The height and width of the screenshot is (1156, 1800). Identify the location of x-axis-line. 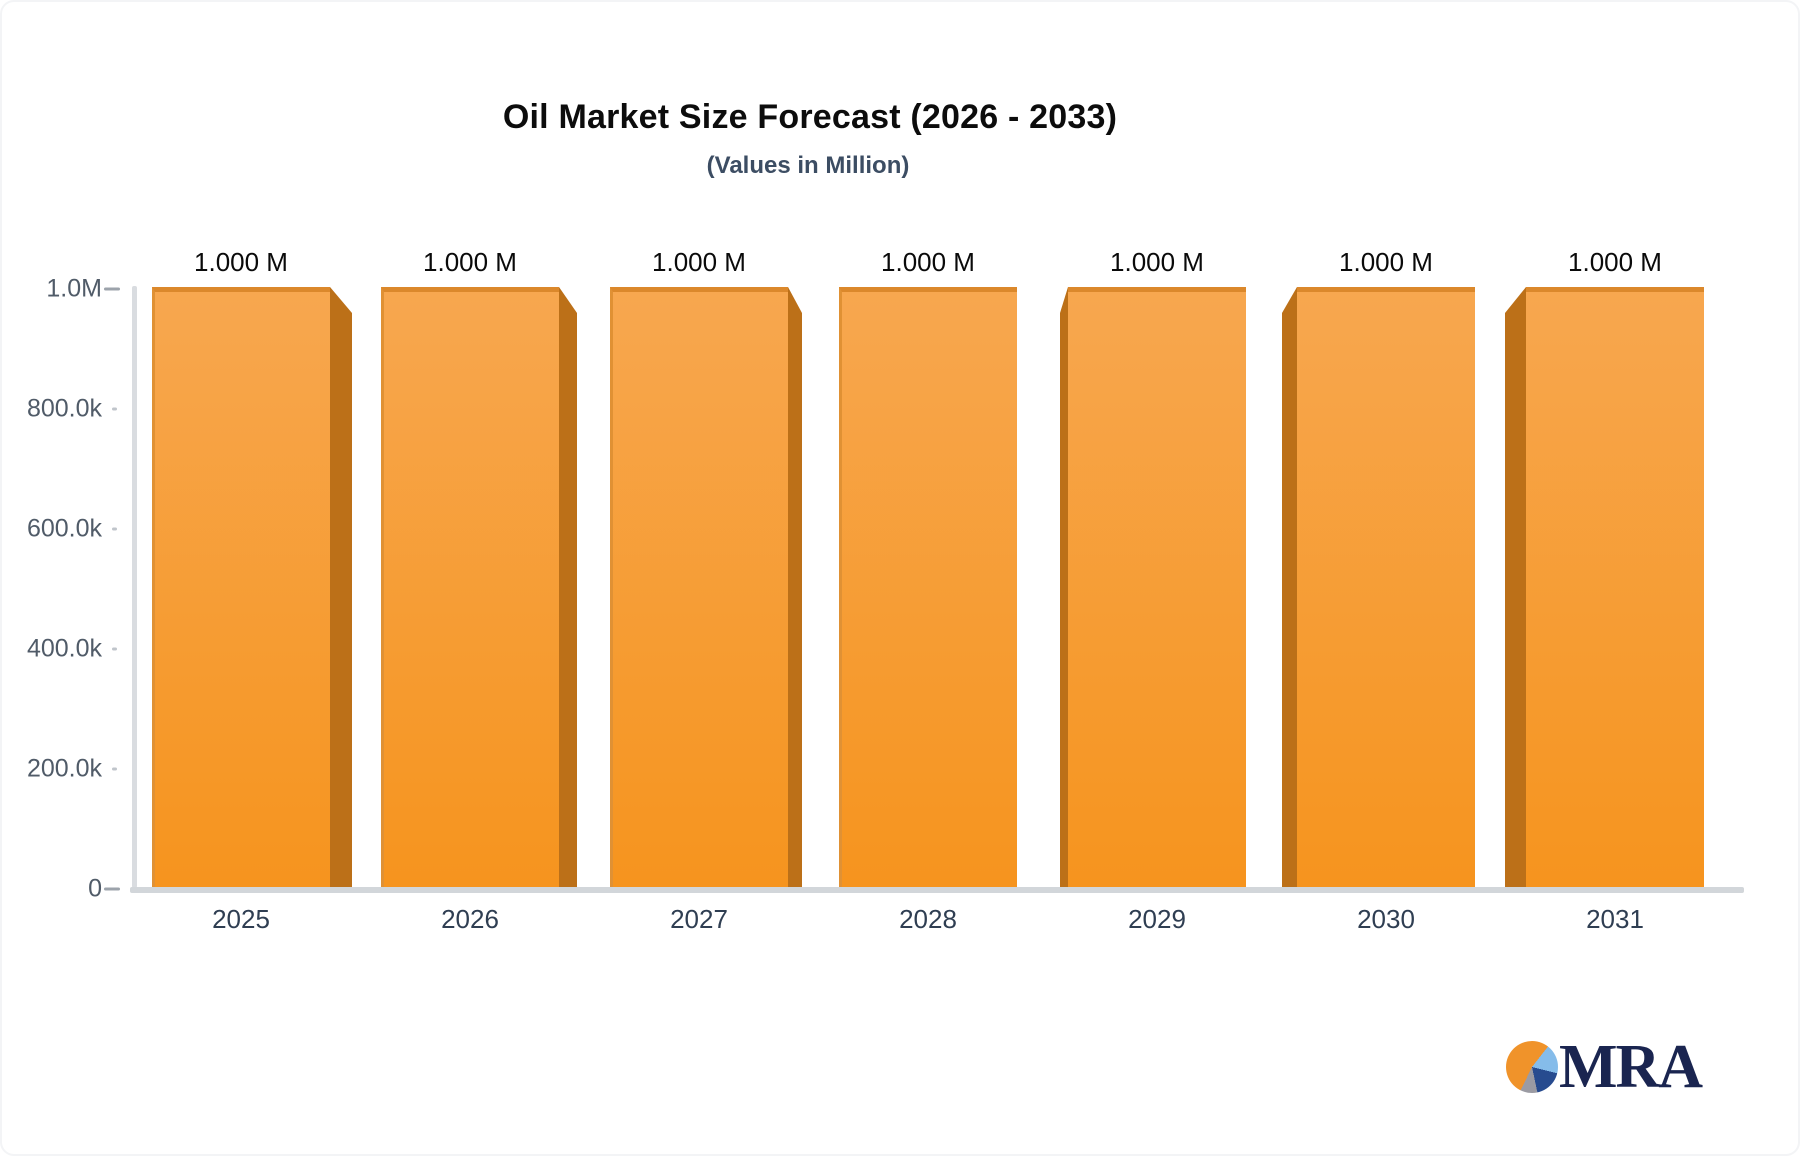
(937, 890).